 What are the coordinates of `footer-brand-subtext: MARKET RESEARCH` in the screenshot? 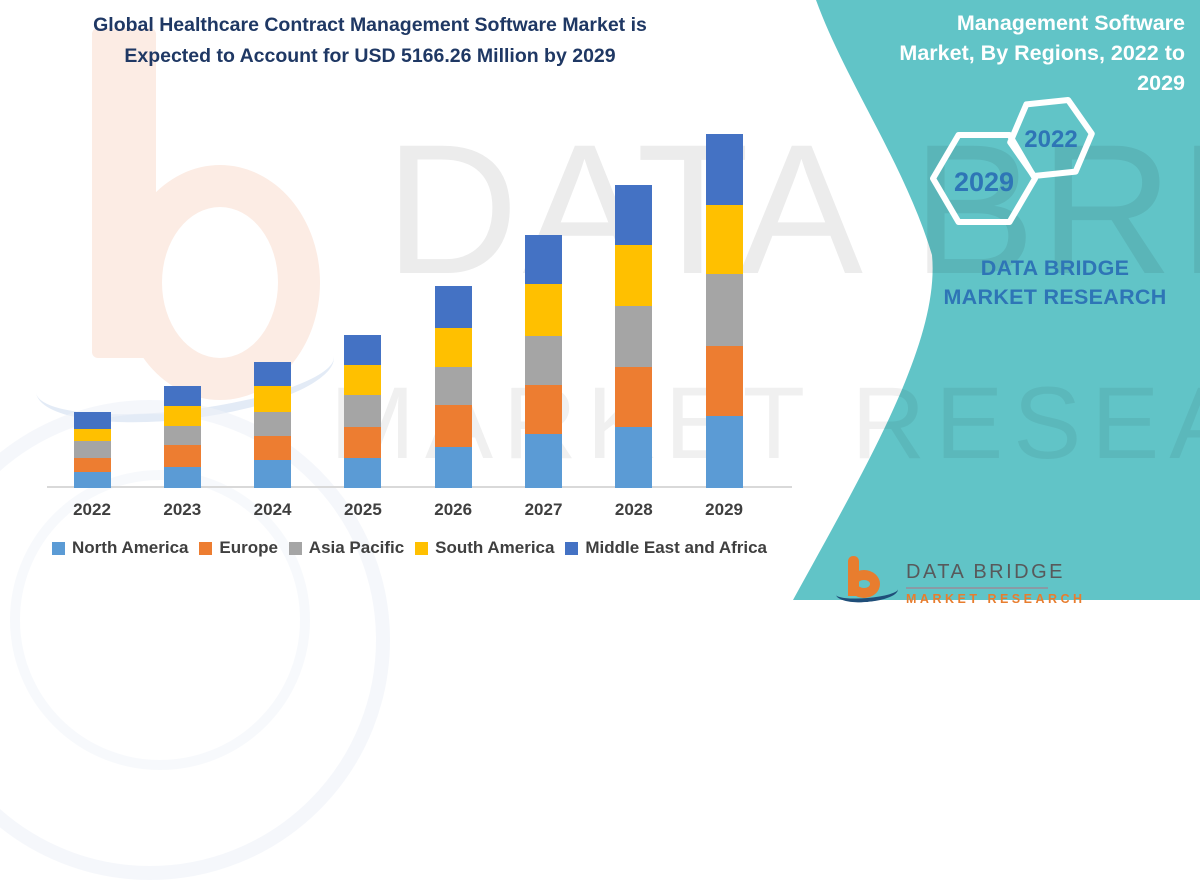 It's located at (996, 599).